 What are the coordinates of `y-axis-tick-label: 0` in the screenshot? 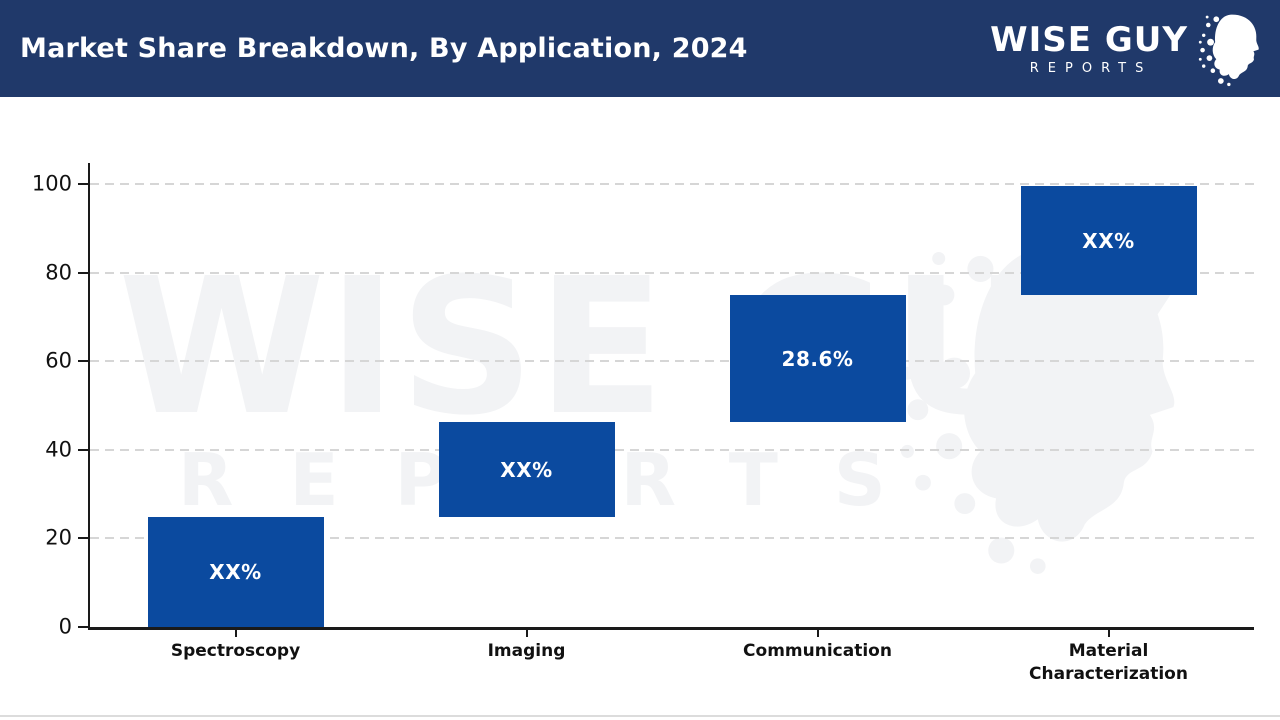 It's located at (65, 626).